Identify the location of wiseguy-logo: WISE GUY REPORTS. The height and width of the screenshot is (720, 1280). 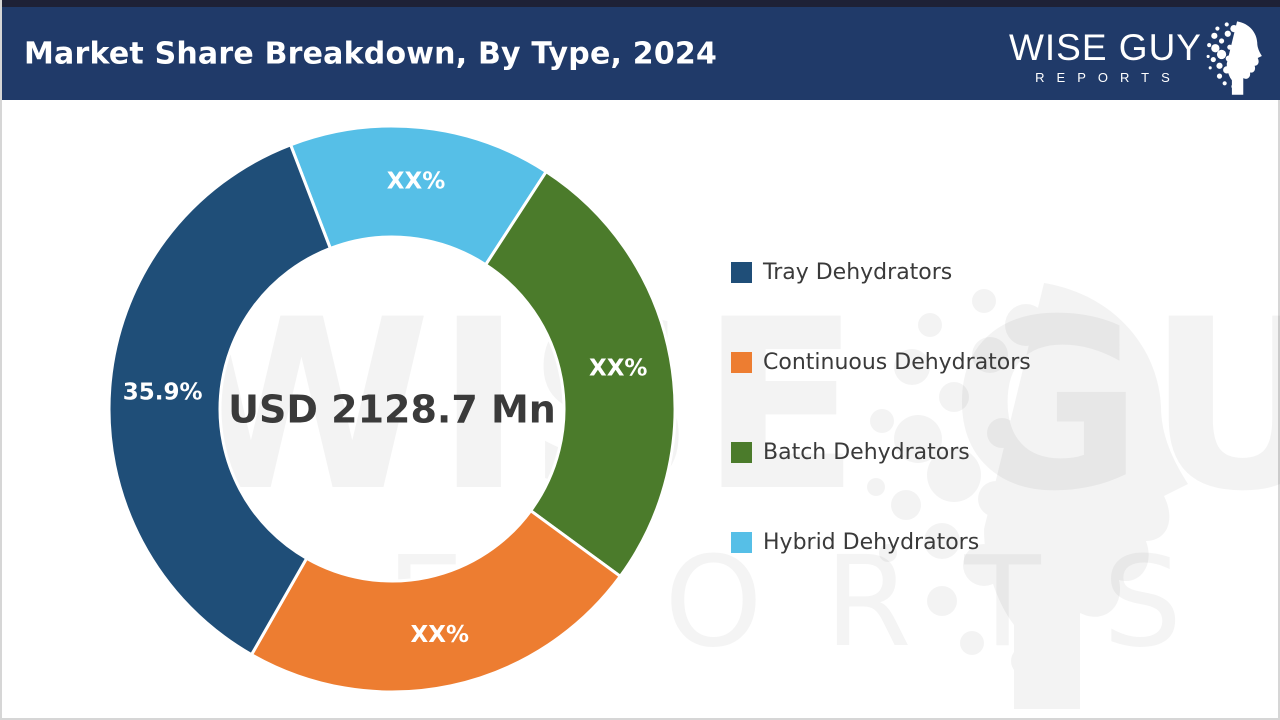
(1137, 57).